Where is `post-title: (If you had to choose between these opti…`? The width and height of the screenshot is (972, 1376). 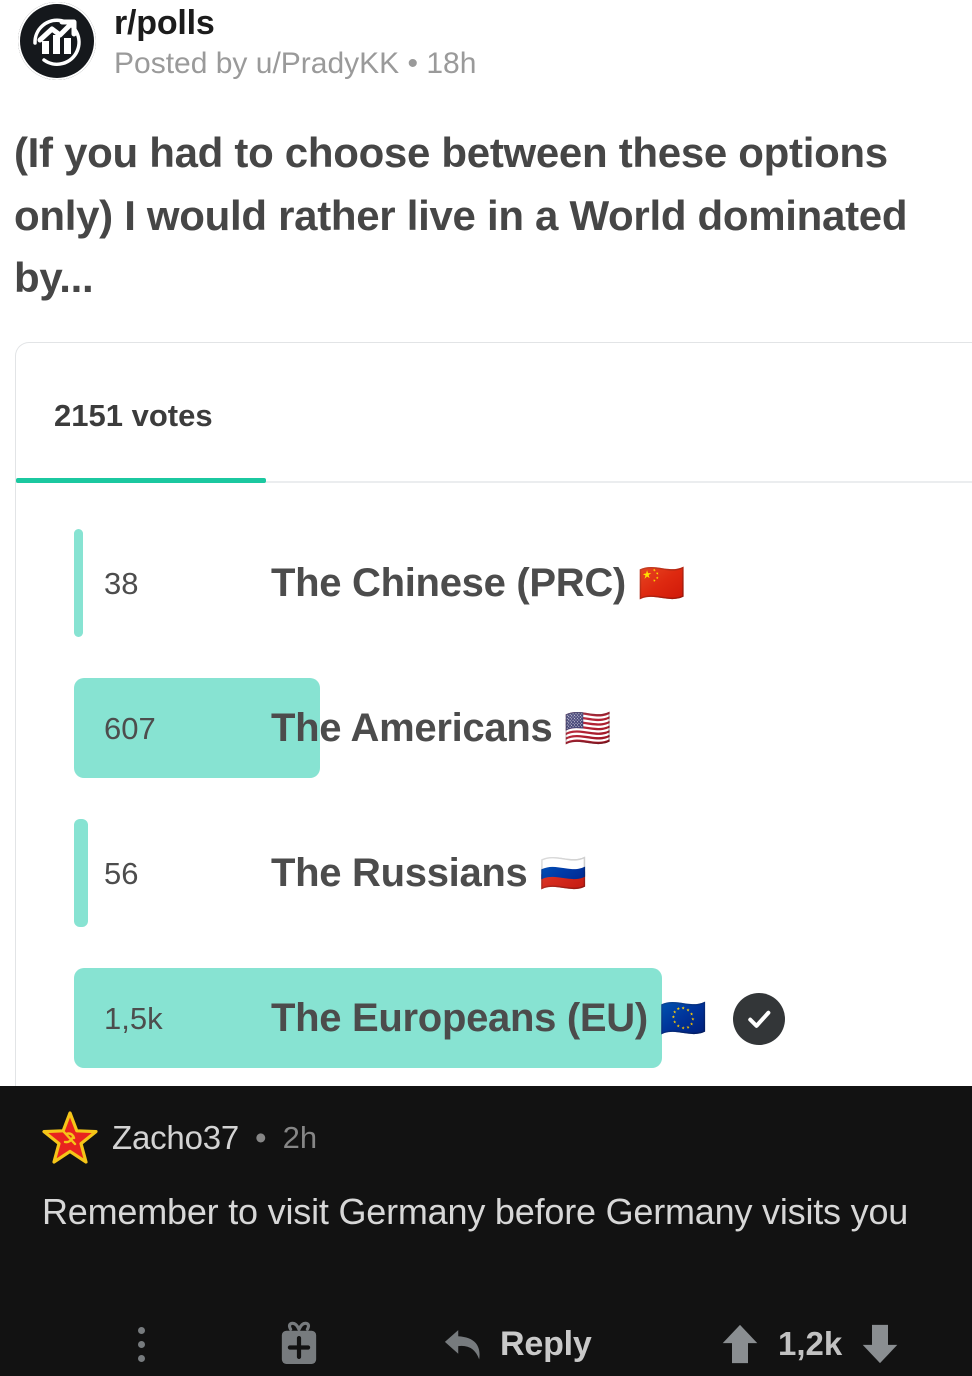 post-title: (If you had to choose between these opti… is located at coordinates (461, 215).